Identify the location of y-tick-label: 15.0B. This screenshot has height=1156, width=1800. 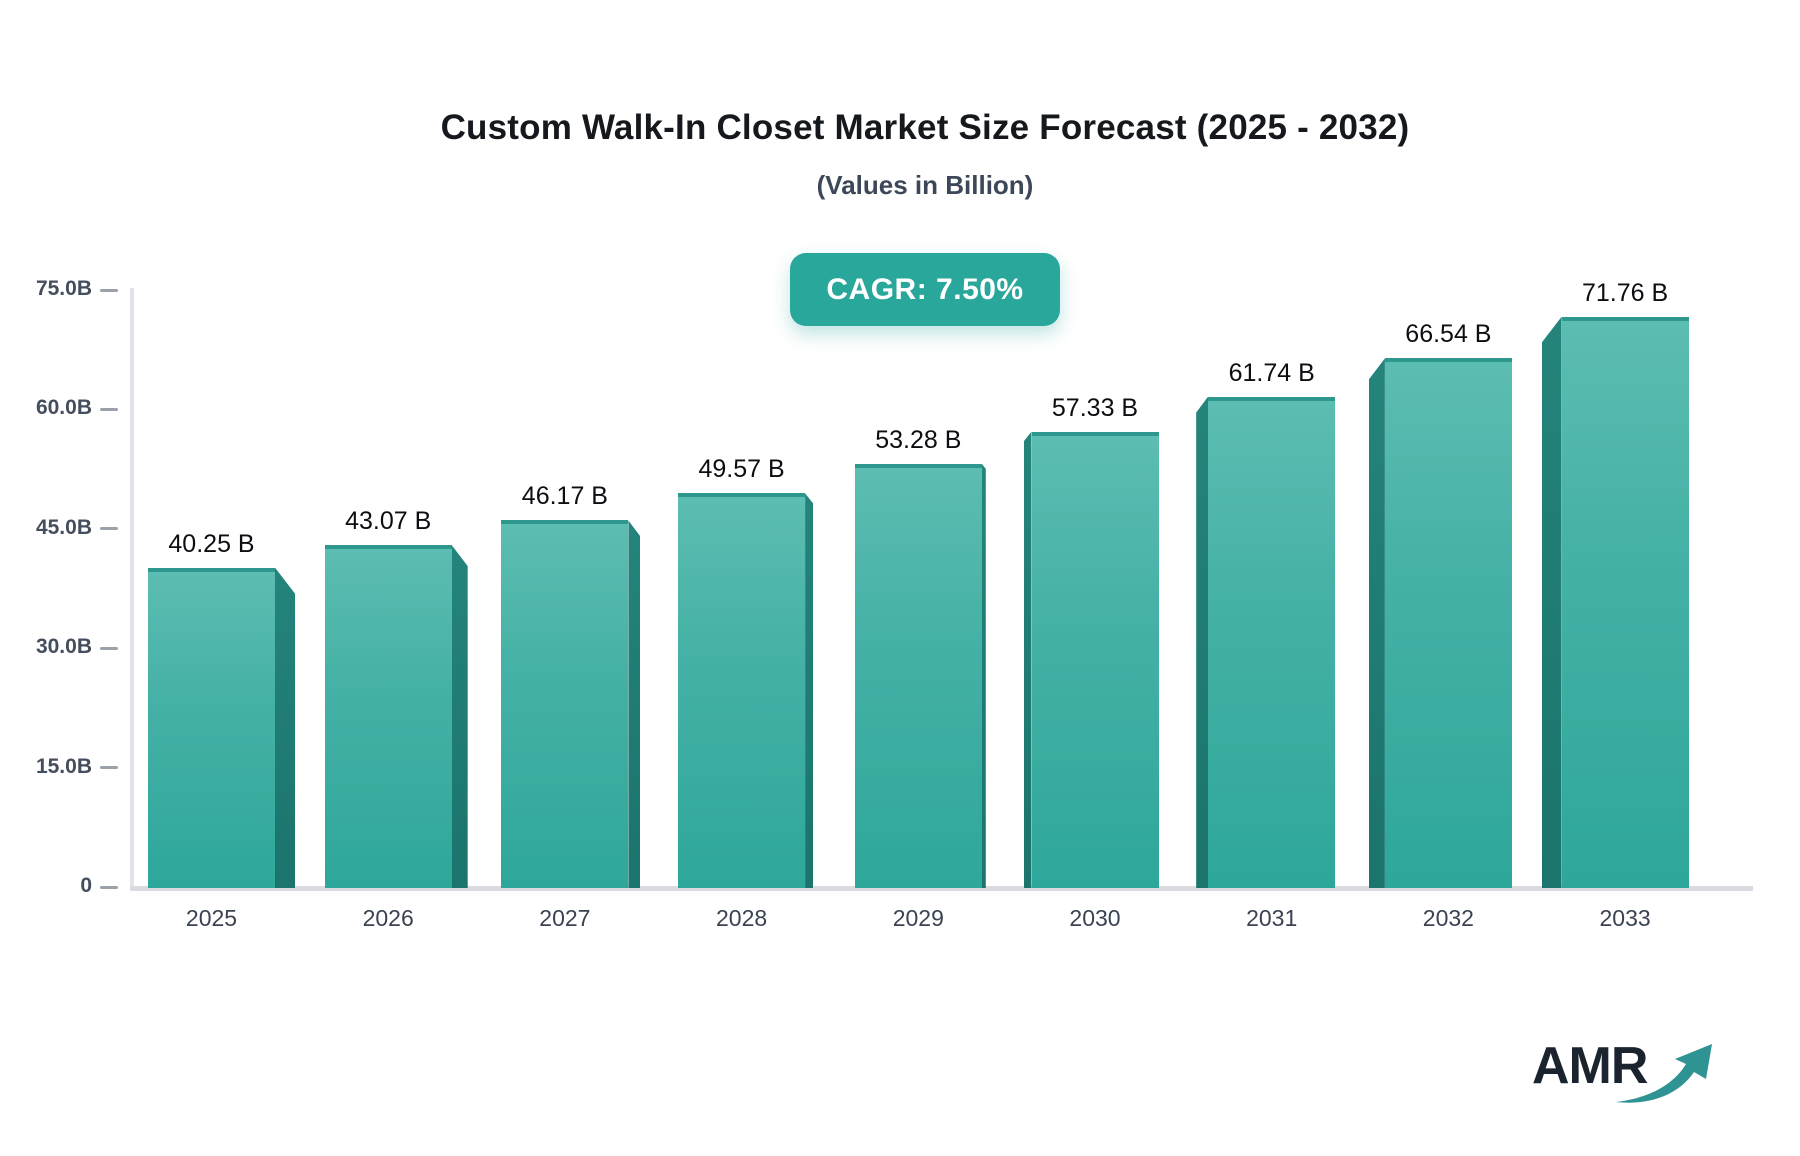
(63, 766).